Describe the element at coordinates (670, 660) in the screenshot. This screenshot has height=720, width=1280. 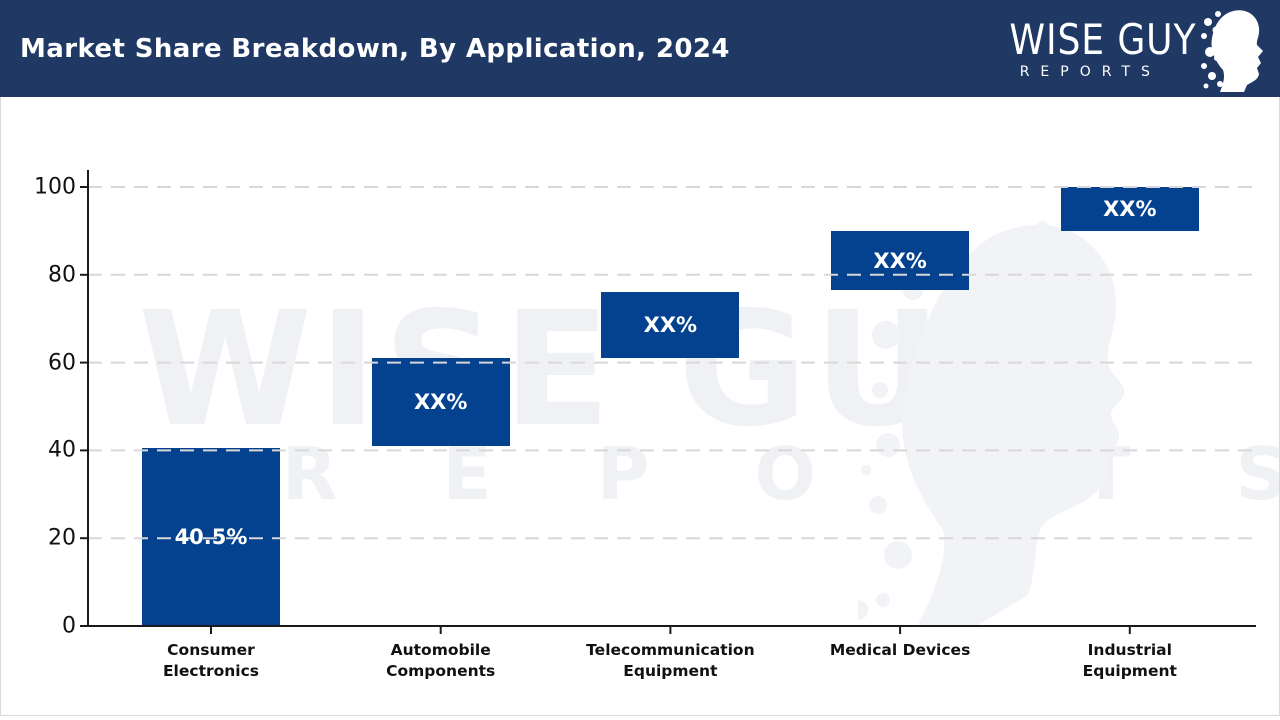
I see `x-category-label: Telecommunication Equipment` at that location.